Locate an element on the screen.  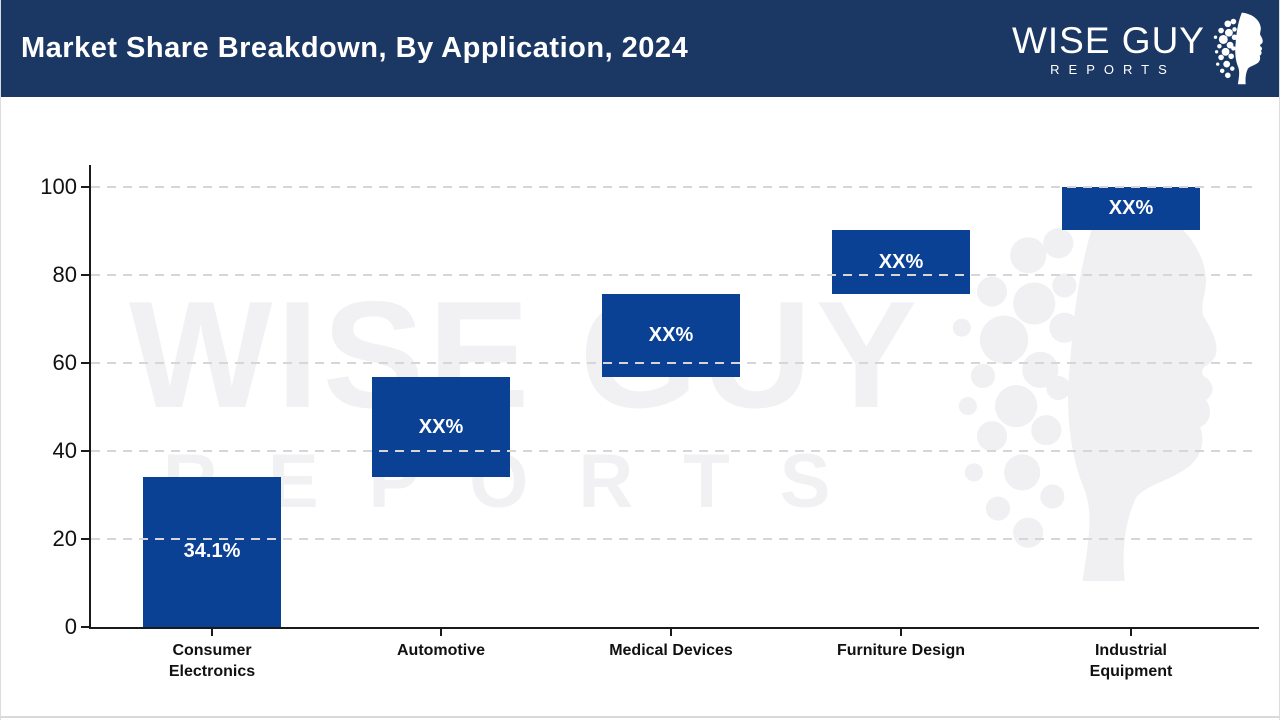
bar: 34.1% is located at coordinates (212, 551).